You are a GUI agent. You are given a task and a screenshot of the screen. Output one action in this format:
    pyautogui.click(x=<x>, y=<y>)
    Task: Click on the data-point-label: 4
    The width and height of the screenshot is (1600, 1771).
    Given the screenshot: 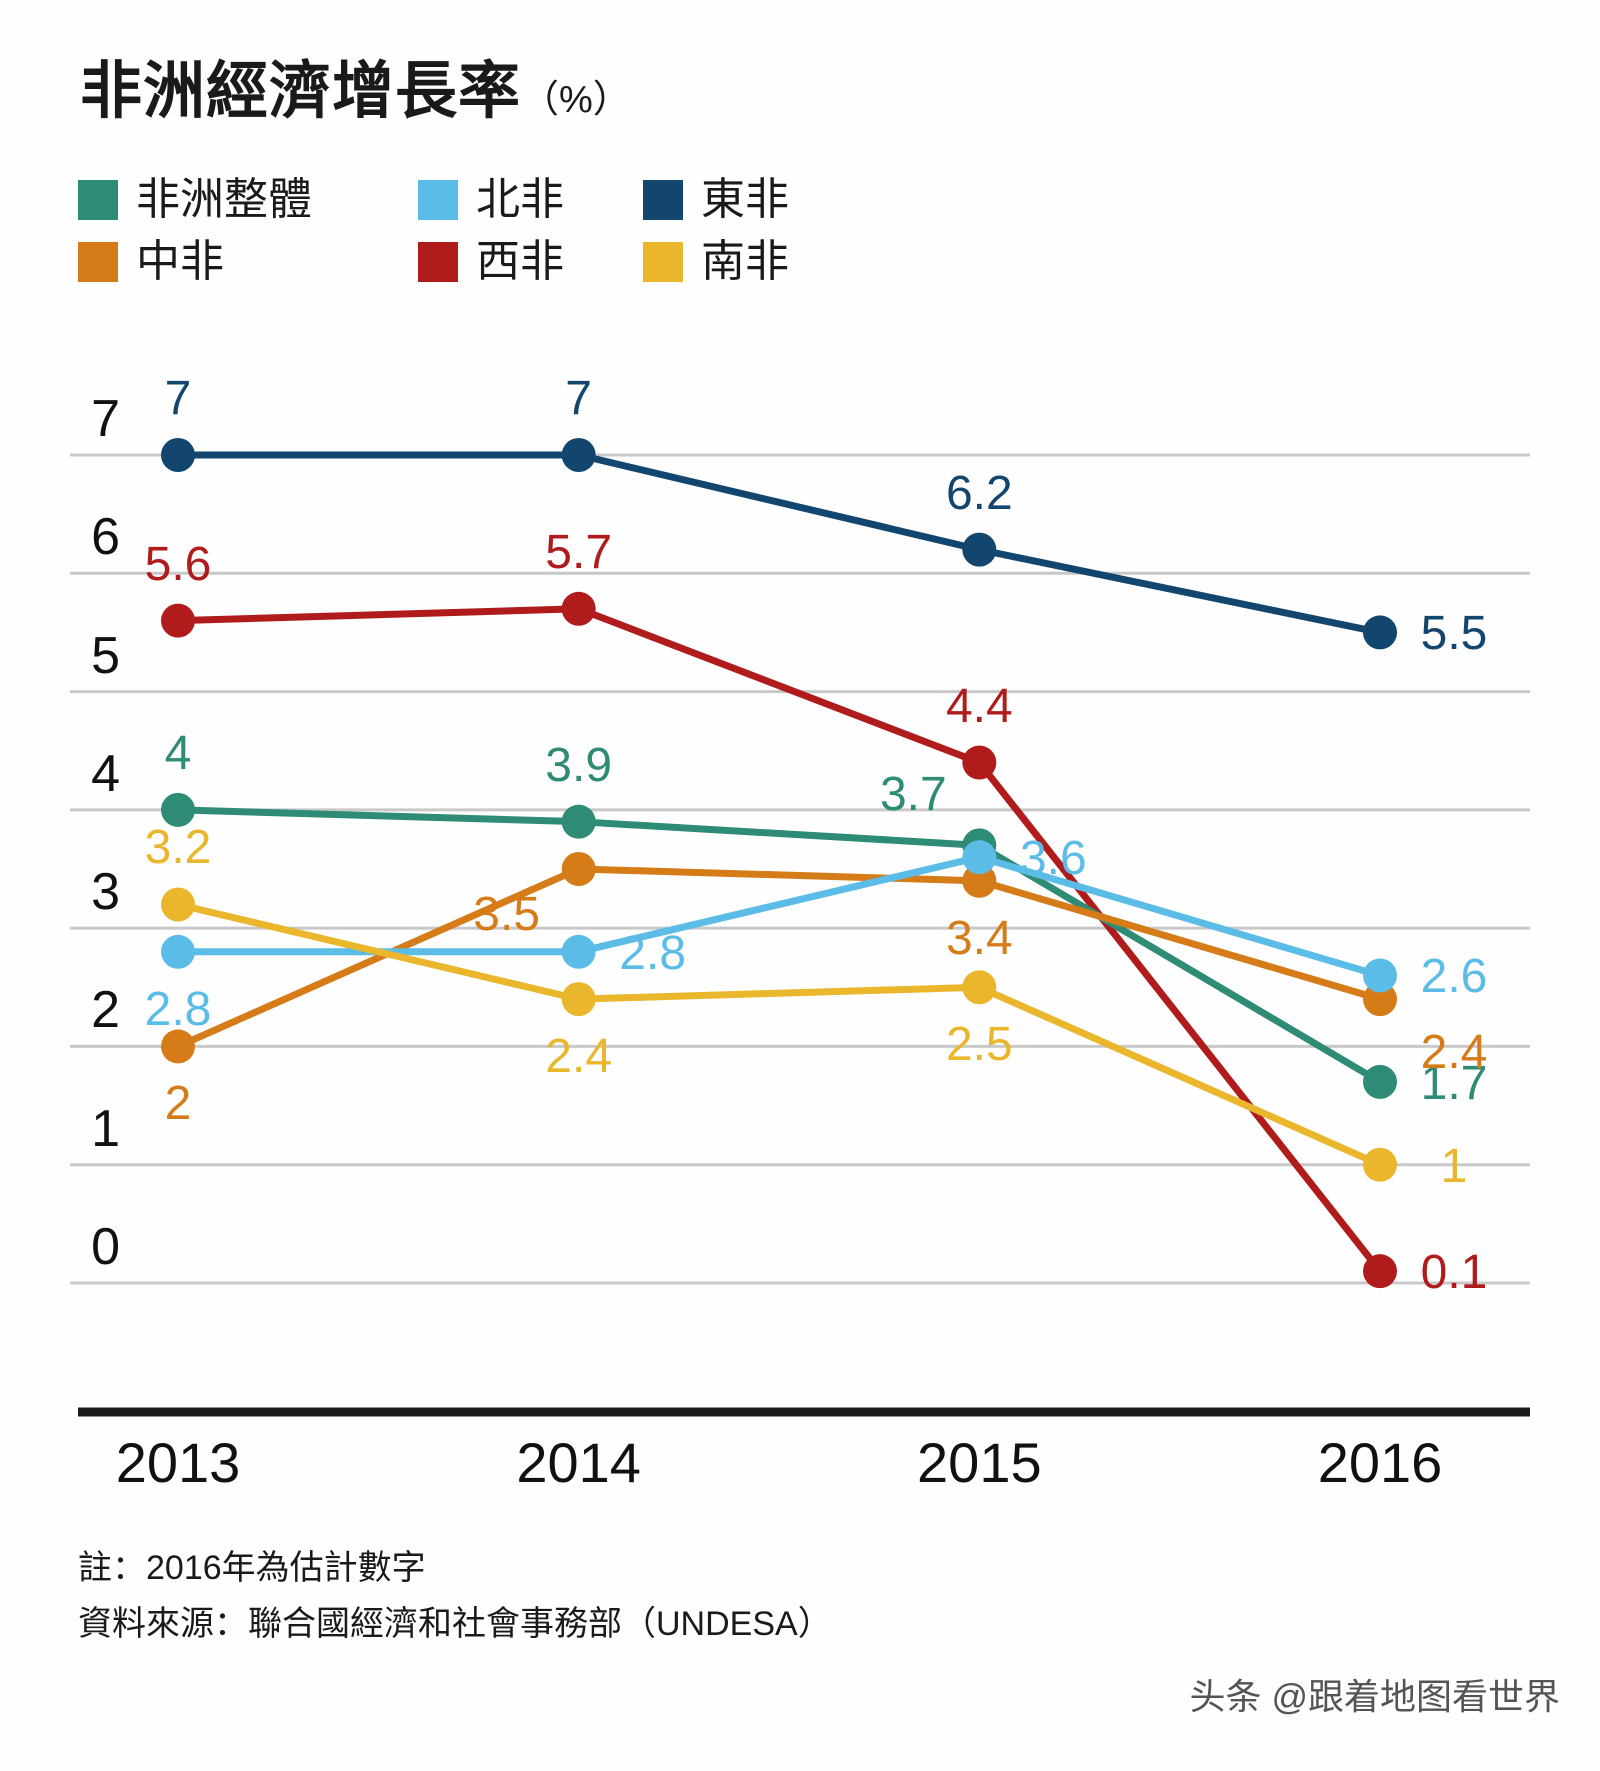 What is the action you would take?
    pyautogui.click(x=178, y=753)
    